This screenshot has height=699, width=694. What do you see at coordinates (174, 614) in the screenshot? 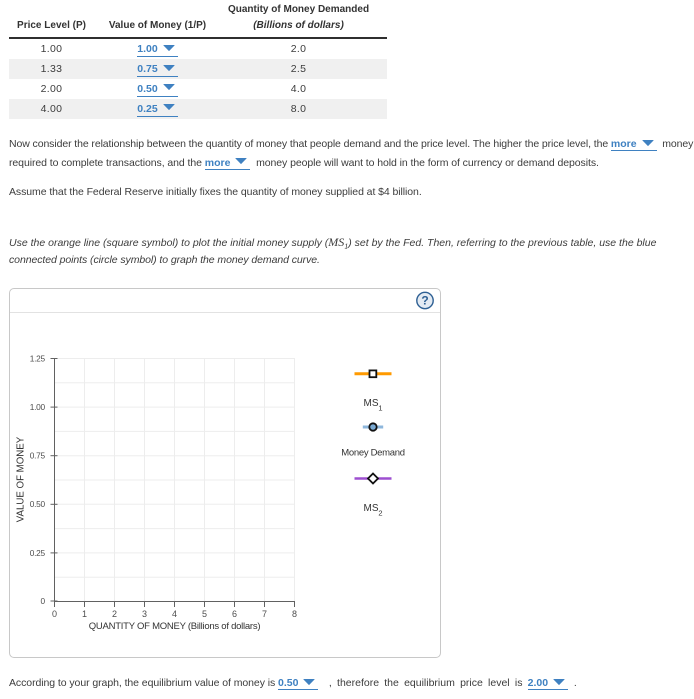
I see `svg-text: 4` at bounding box center [174, 614].